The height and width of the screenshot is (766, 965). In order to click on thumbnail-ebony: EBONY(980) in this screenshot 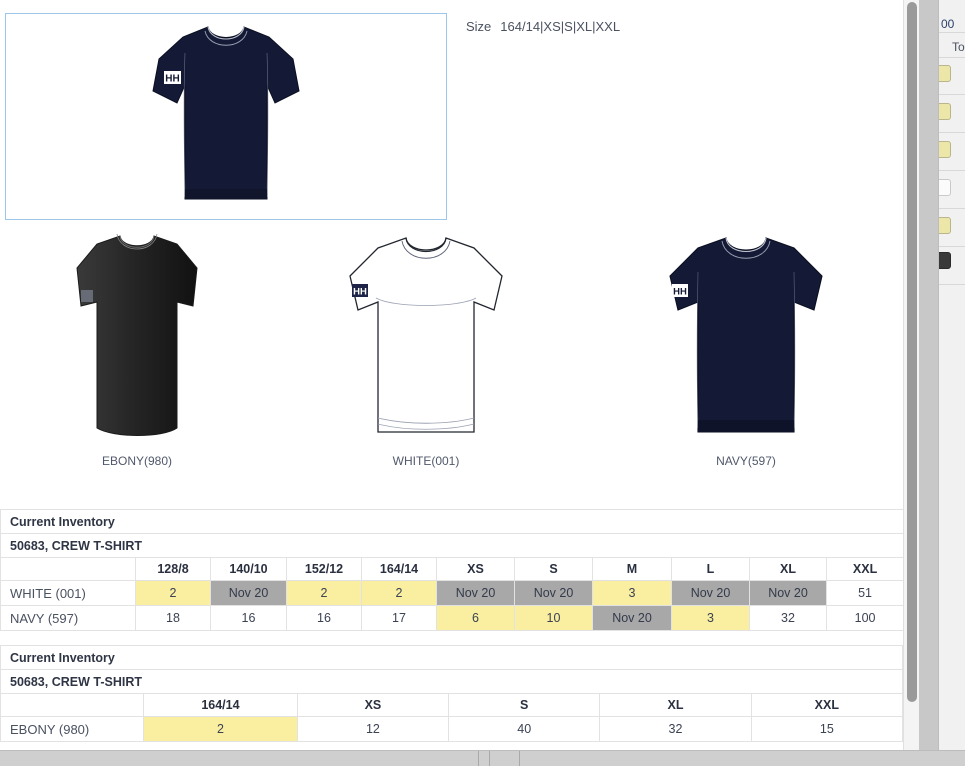, I will do `click(137, 350)`.